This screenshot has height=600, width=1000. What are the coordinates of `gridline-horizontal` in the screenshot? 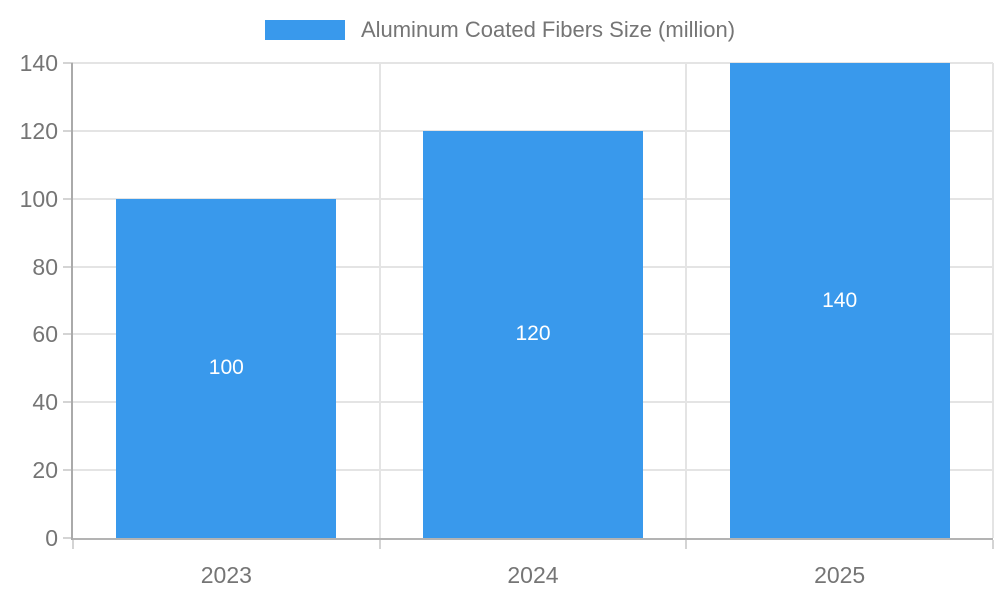 It's located at (533, 63).